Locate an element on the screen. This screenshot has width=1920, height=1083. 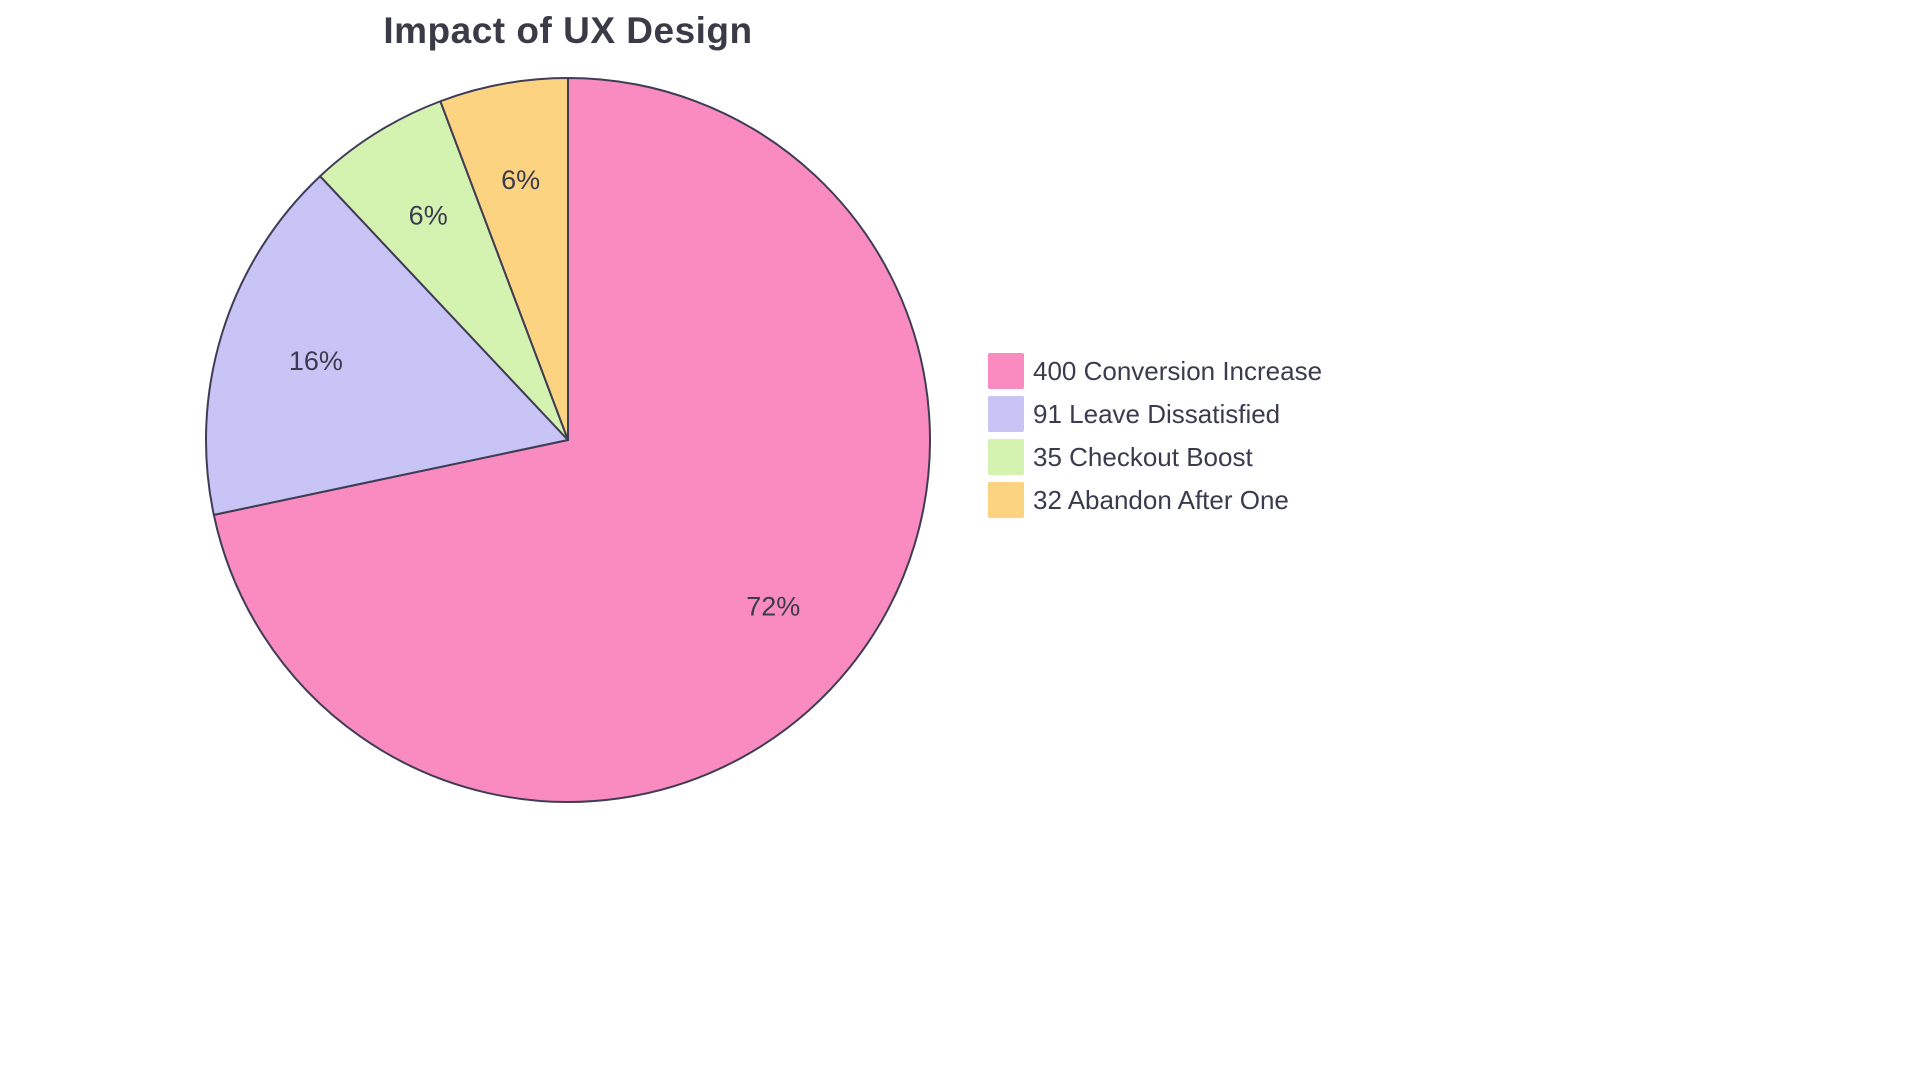
slice-percent-label: 72% is located at coordinates (773, 606).